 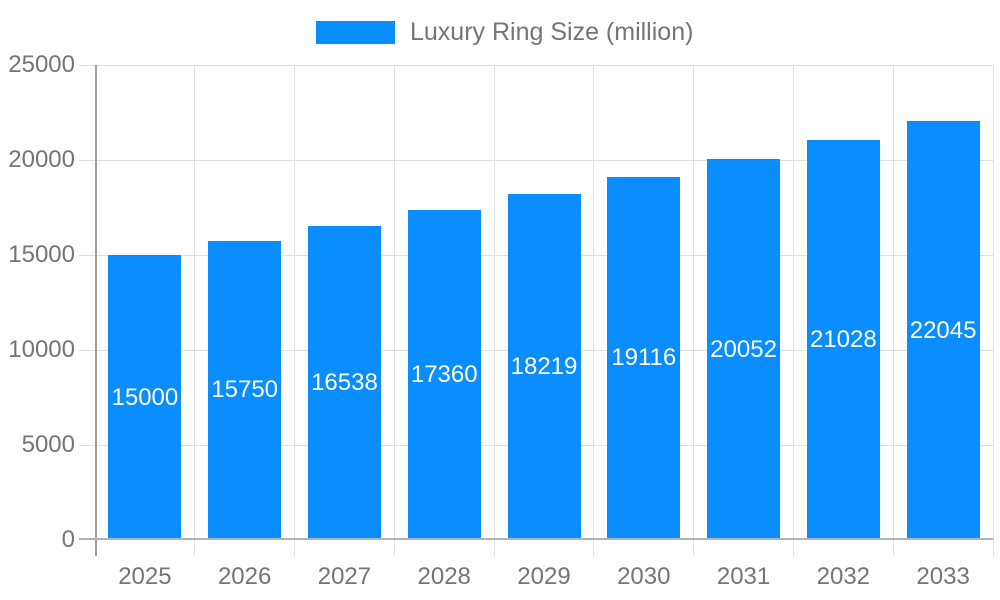 What do you see at coordinates (145, 397) in the screenshot?
I see `bar-2025` at bounding box center [145, 397].